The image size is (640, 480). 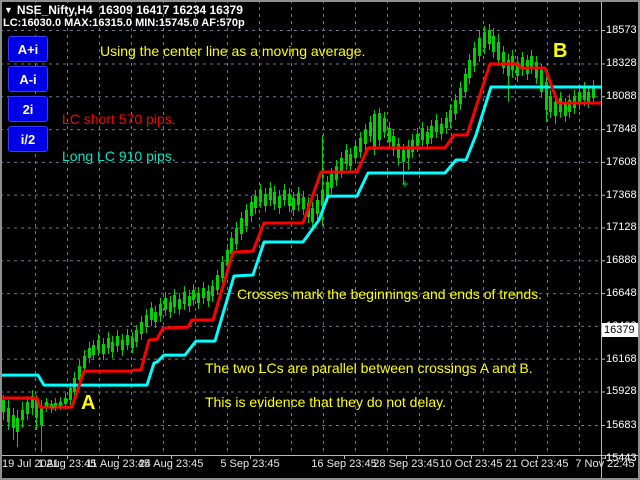 What do you see at coordinates (605, 464) in the screenshot?
I see `time-label: 7 Nov 22:45` at bounding box center [605, 464].